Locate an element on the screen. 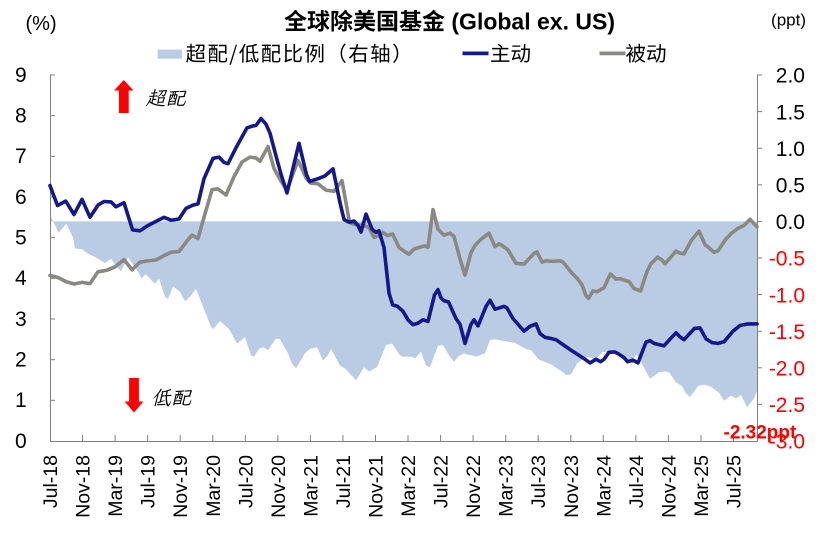 The height and width of the screenshot is (540, 824). svg-text: Jul-20 is located at coordinates (246, 481).